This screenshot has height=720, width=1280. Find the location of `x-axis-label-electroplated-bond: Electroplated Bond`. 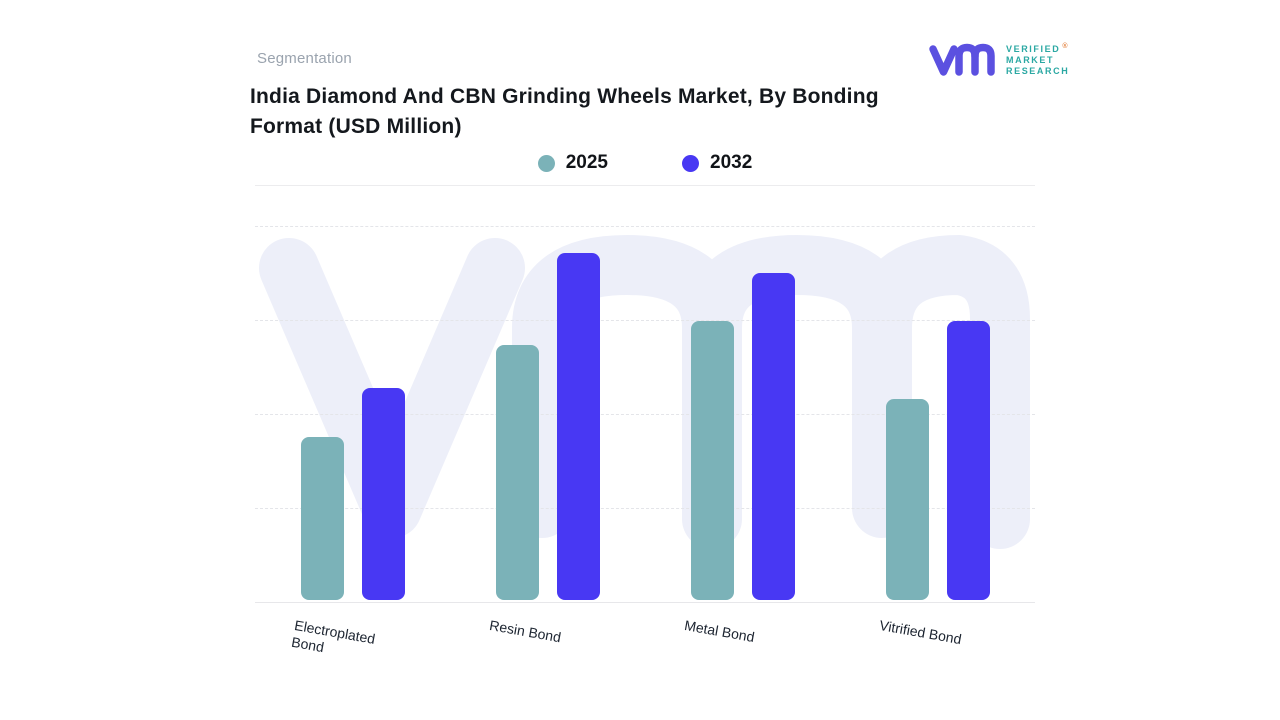

x-axis-label-electroplated-bond: Electroplated Bond is located at coordinates (332, 636).